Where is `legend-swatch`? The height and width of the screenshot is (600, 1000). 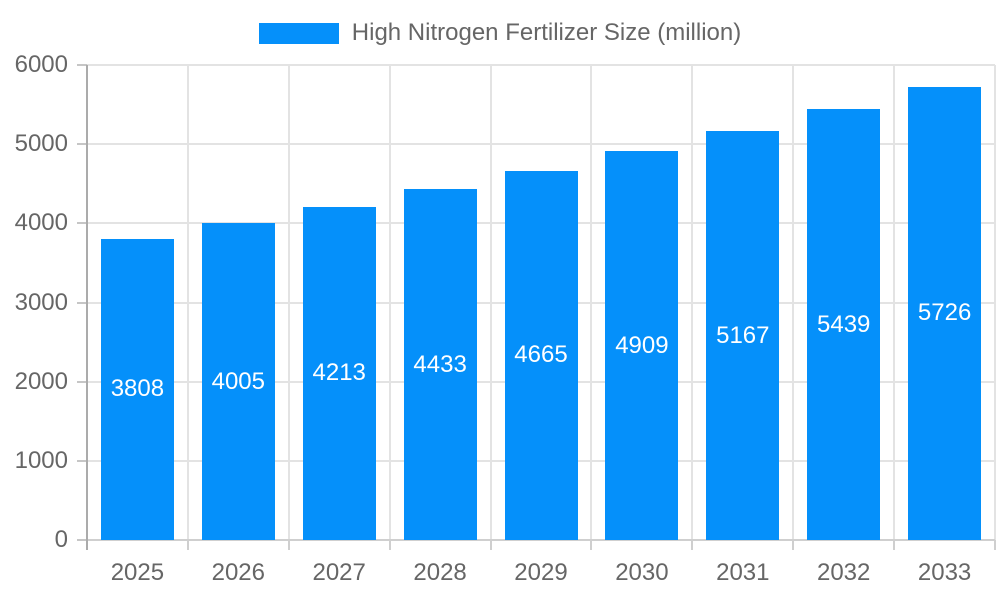
legend-swatch is located at coordinates (298, 33).